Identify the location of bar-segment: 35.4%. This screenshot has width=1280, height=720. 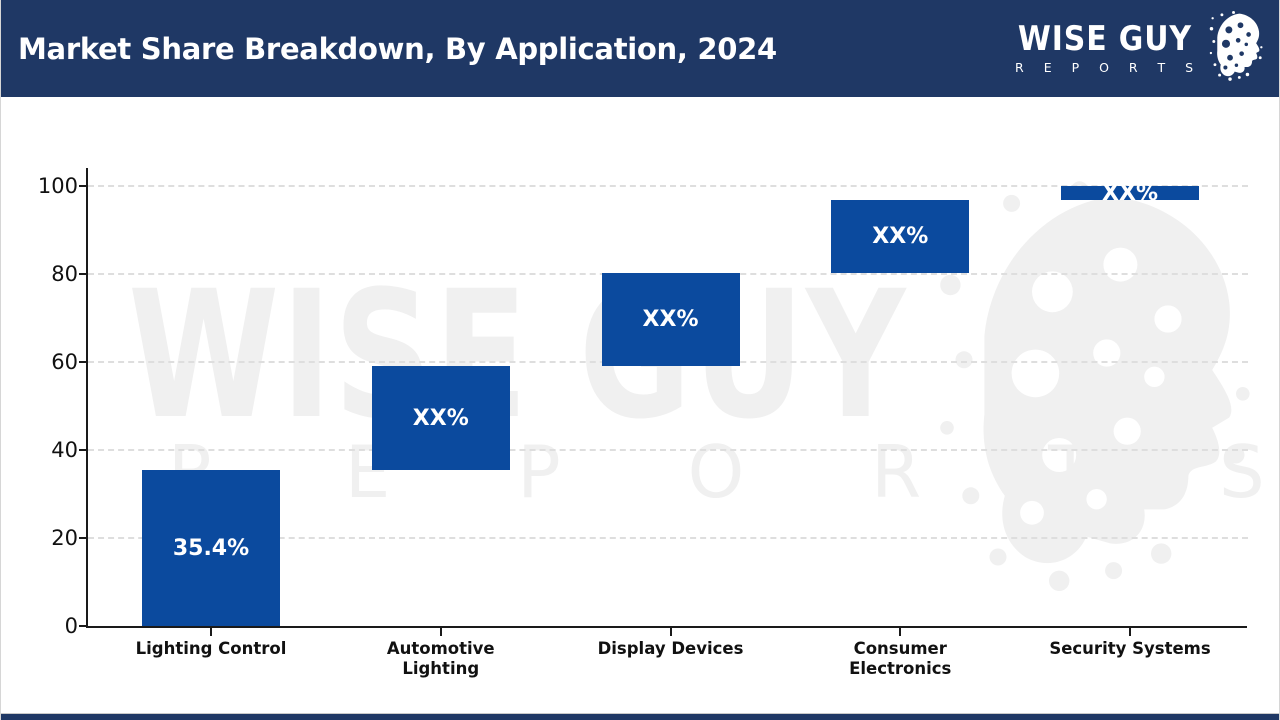
(211, 548).